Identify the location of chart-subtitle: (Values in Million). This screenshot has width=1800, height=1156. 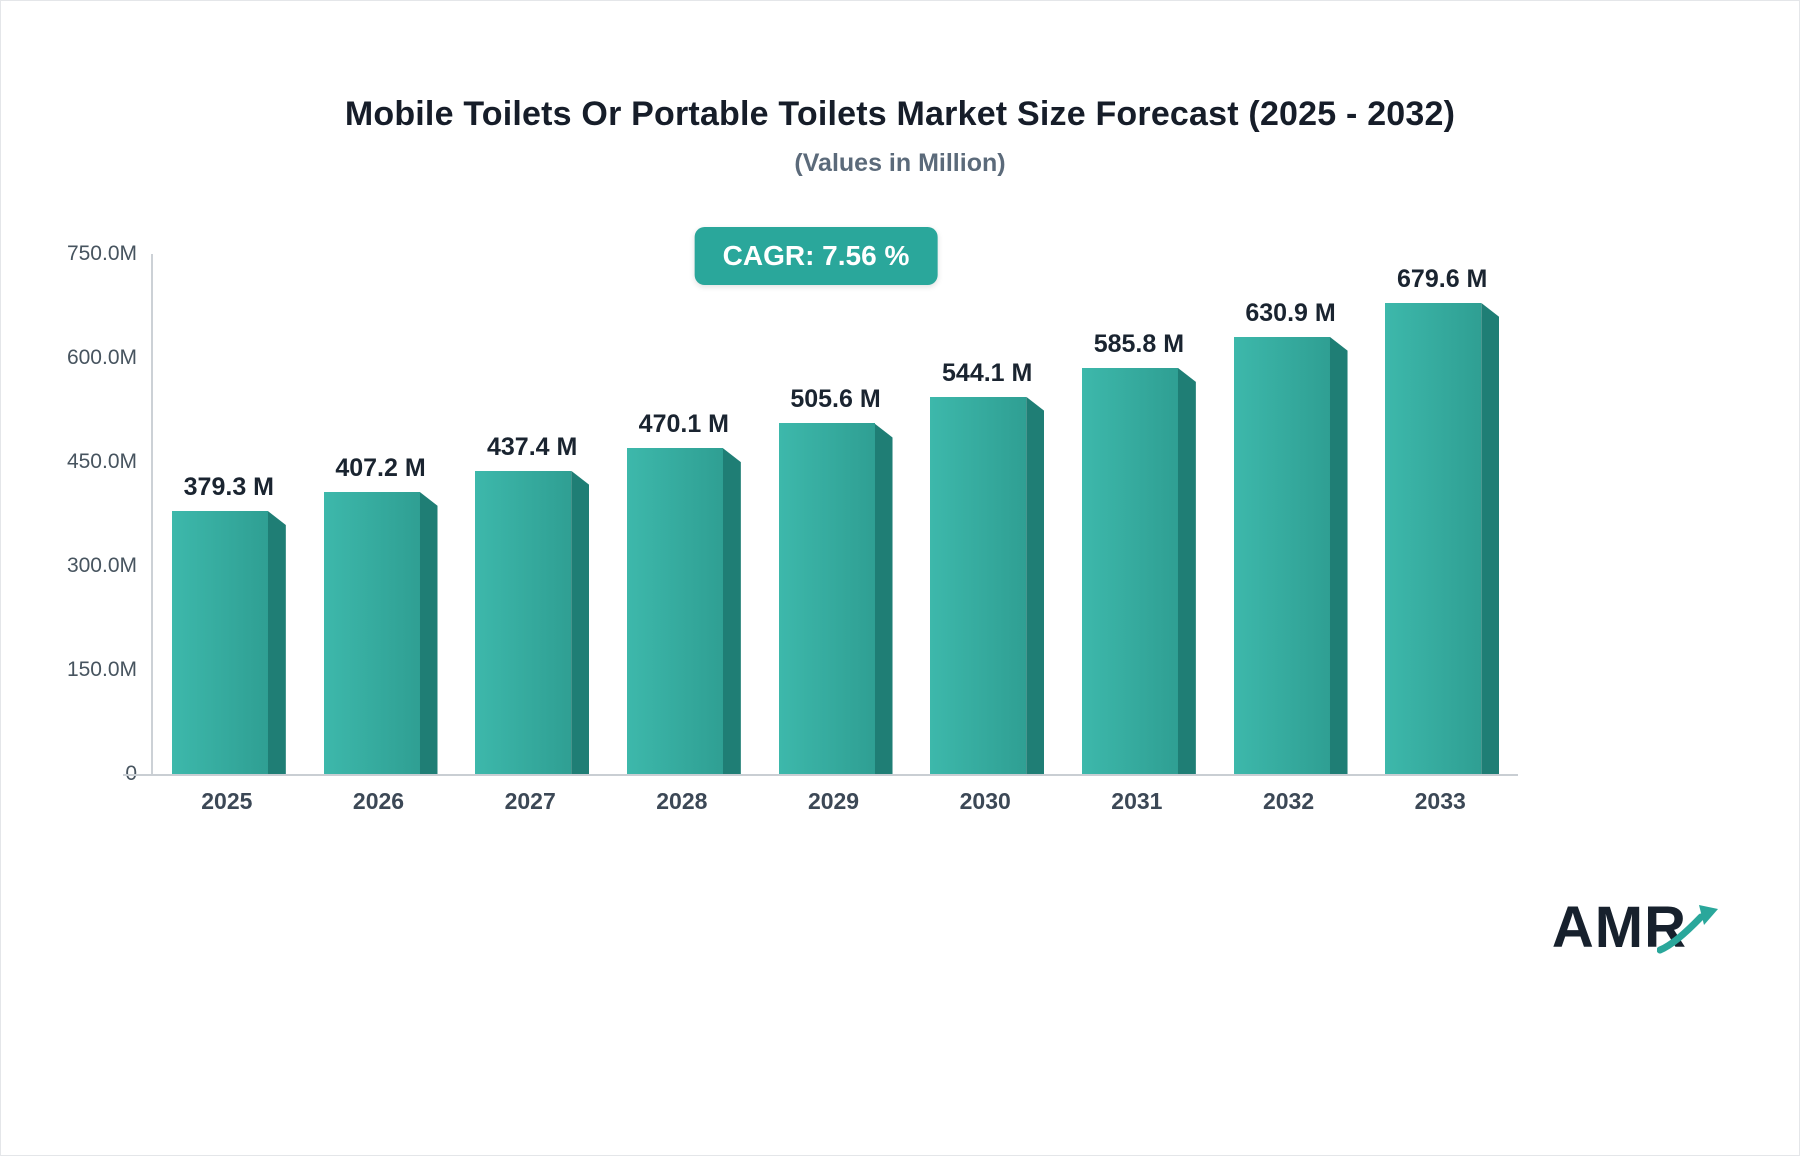
(900, 163).